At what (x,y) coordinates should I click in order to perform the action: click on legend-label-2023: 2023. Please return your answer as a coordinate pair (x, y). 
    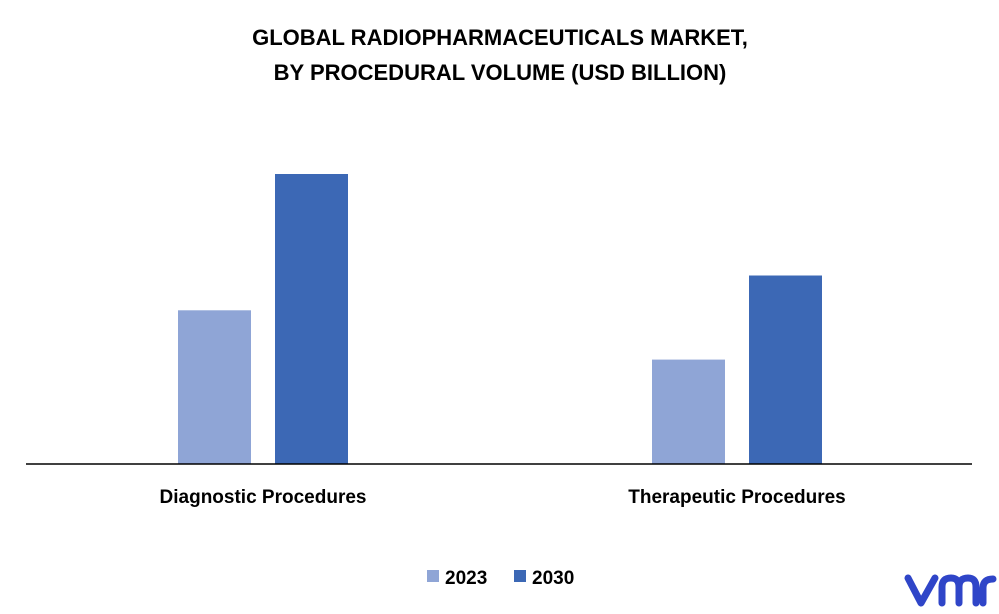
    Looking at the image, I should click on (466, 578).